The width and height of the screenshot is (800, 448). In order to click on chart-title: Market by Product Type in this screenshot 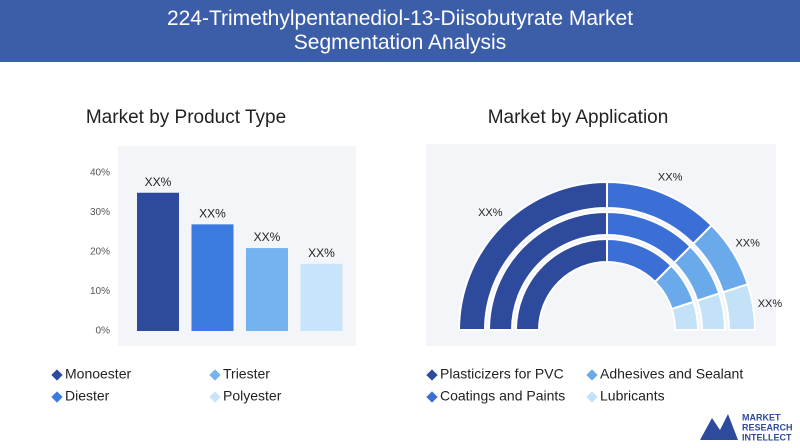, I will do `click(186, 117)`.